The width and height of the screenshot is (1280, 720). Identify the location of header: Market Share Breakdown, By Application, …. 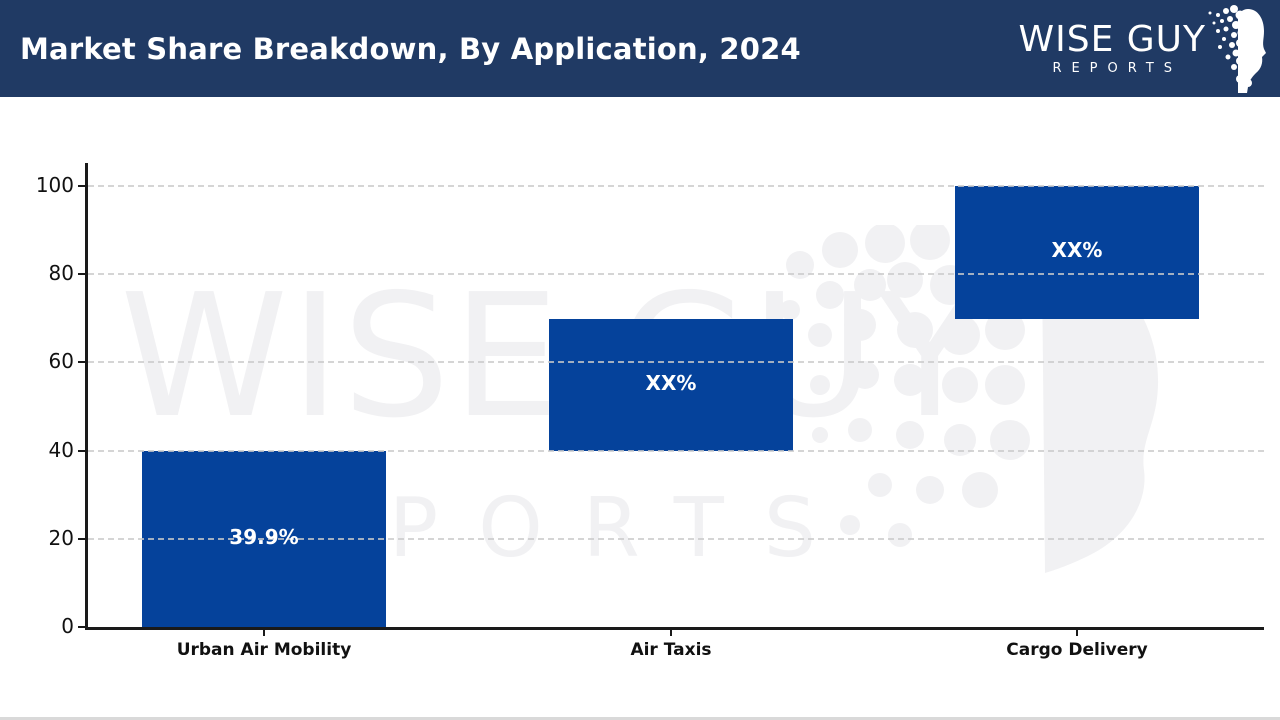
(640, 48).